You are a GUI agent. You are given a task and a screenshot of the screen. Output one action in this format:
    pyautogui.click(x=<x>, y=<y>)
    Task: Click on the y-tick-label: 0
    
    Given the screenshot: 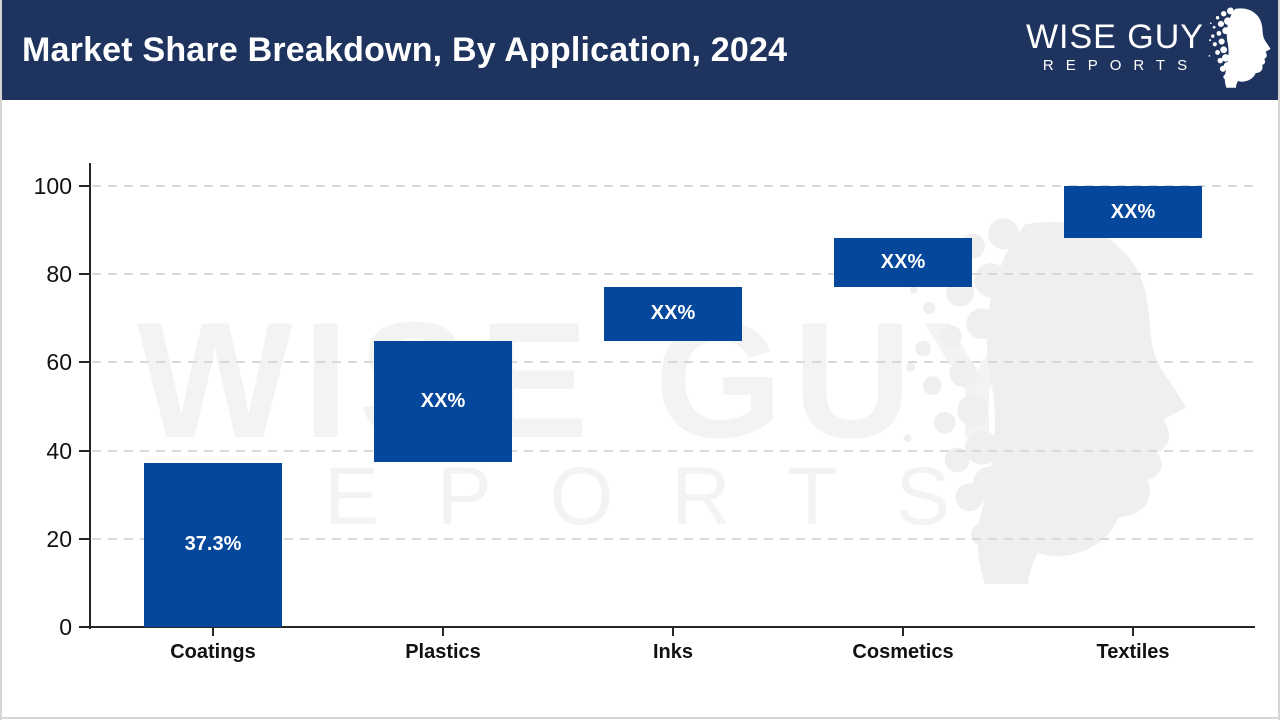 What is the action you would take?
    pyautogui.click(x=65, y=627)
    